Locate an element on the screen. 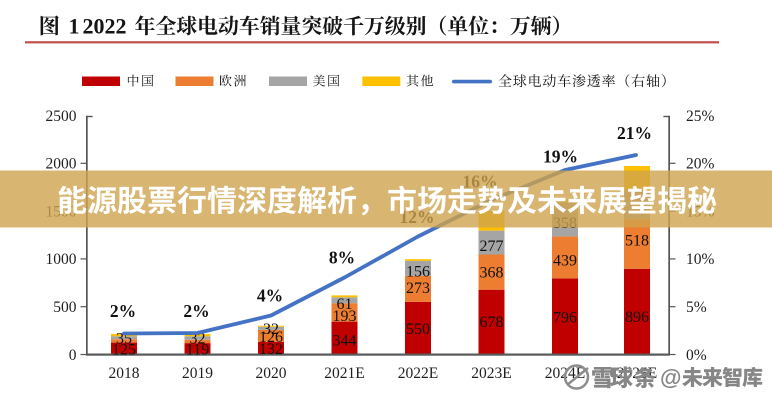  svg-text: 20% is located at coordinates (700, 164).